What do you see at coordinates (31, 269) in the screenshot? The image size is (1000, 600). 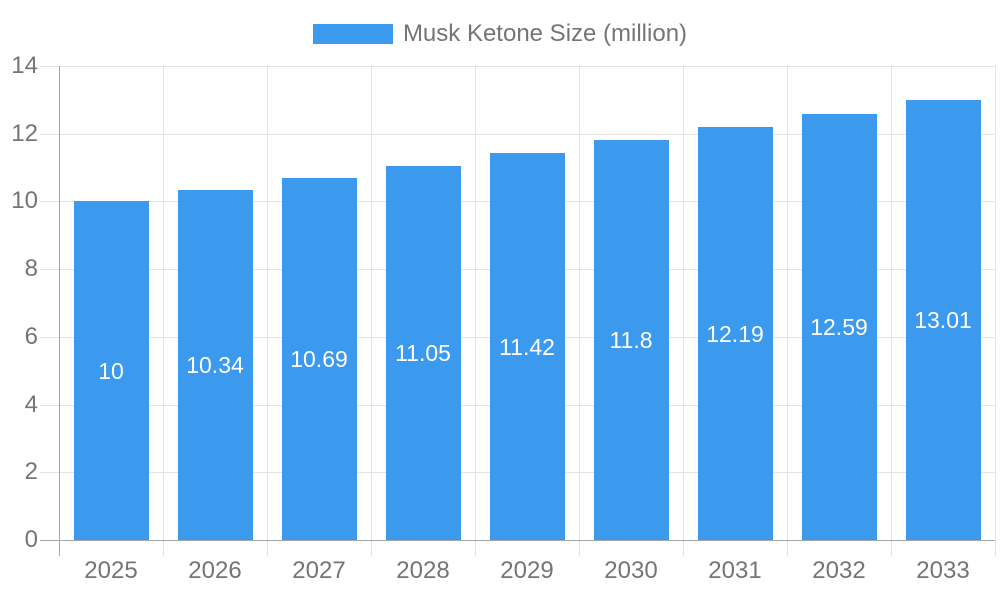 I see `y-axis-label: 8` at bounding box center [31, 269].